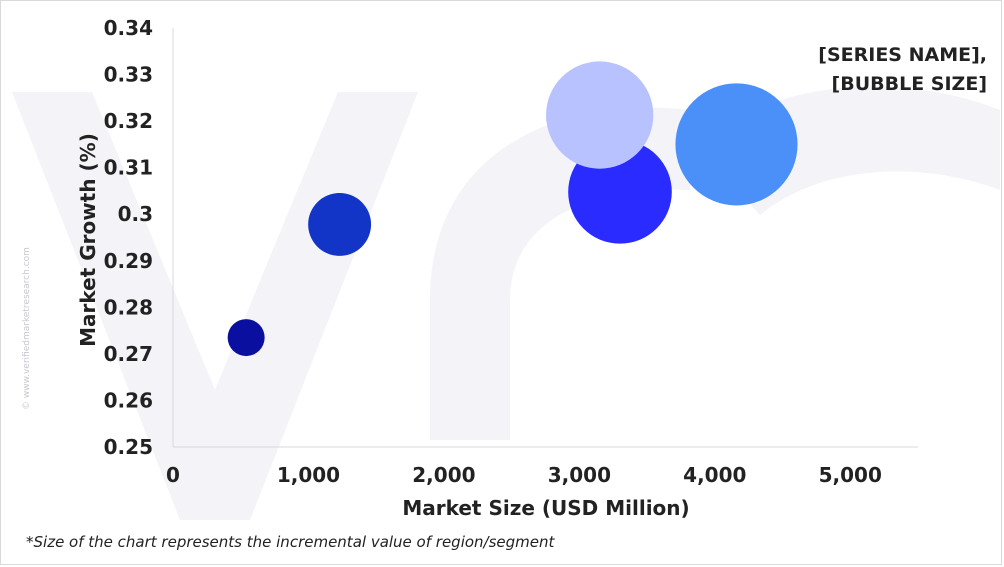 The height and width of the screenshot is (567, 1004). Describe the element at coordinates (135, 214) in the screenshot. I see `y-tick-label: 0.3` at that location.